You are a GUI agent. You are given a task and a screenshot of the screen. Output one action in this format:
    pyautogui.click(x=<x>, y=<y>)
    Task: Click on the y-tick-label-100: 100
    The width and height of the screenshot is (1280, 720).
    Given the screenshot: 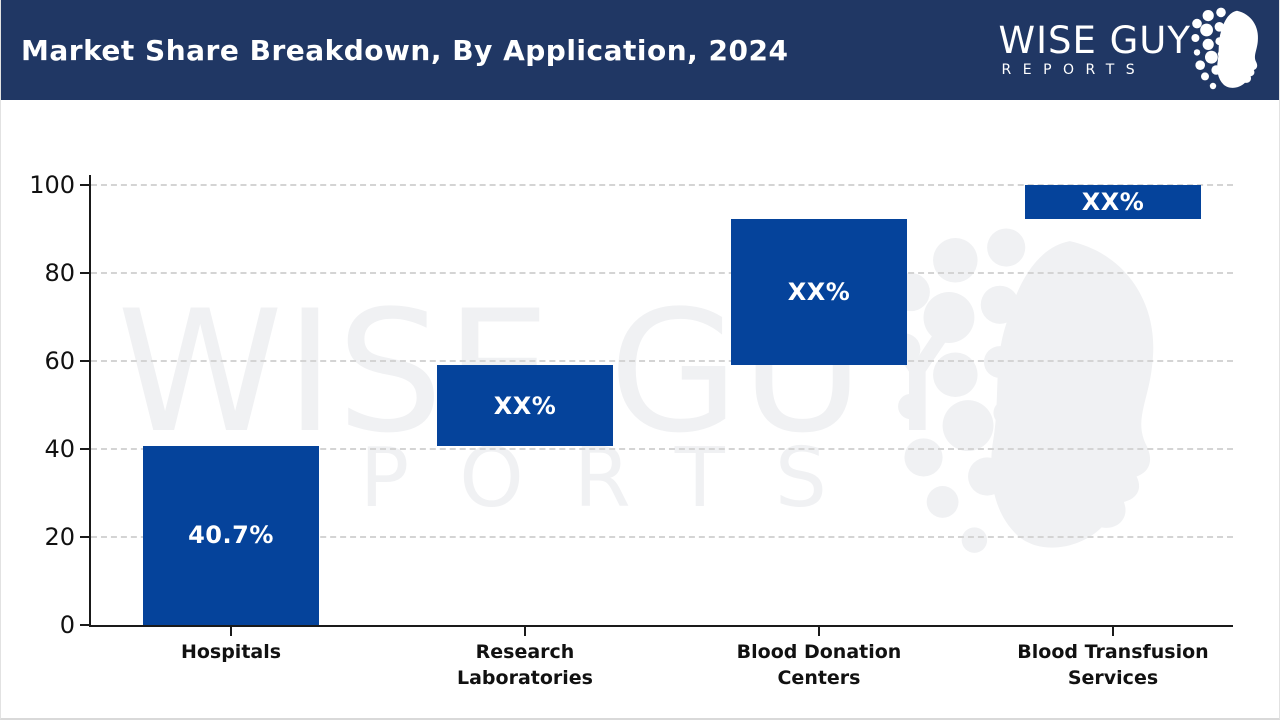 What is the action you would take?
    pyautogui.click(x=52, y=185)
    